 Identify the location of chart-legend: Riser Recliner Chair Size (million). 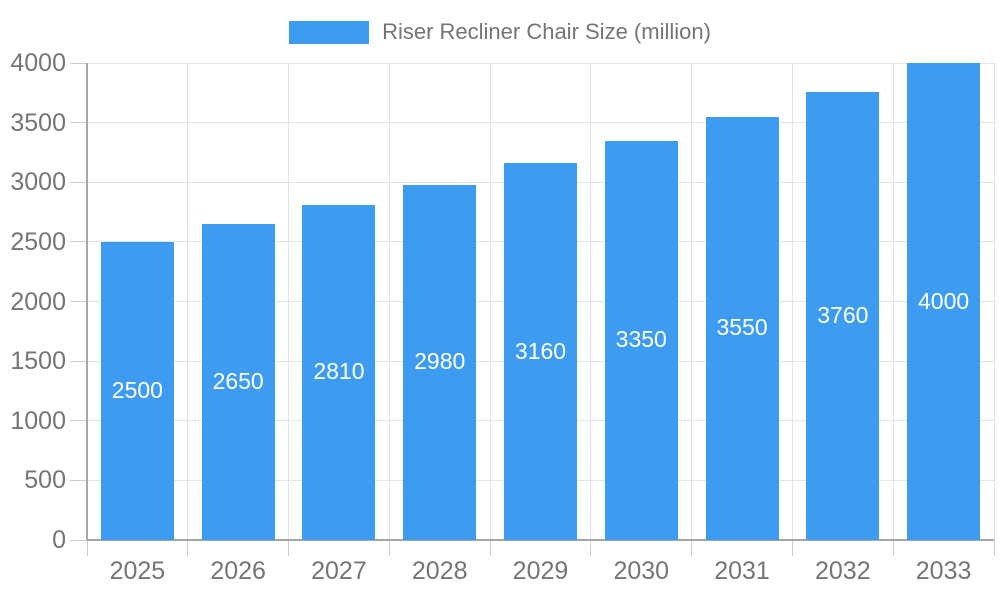
(500, 32).